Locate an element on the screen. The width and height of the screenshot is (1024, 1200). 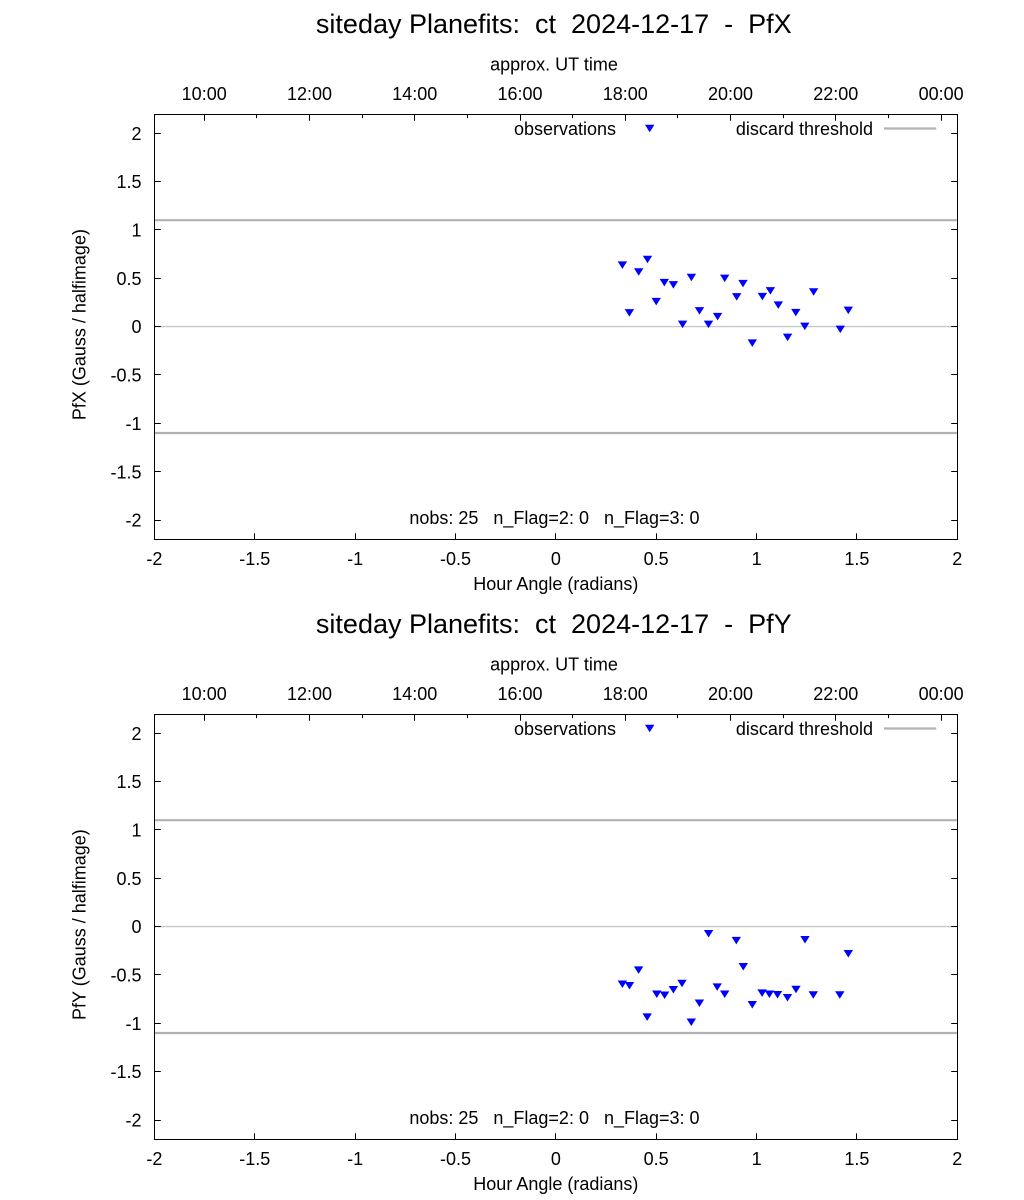
svg-text:siteday Planefits: ct 2024-1: siteday Planefits: ct 2024-12-17 - PfX is located at coordinates (554, 24).